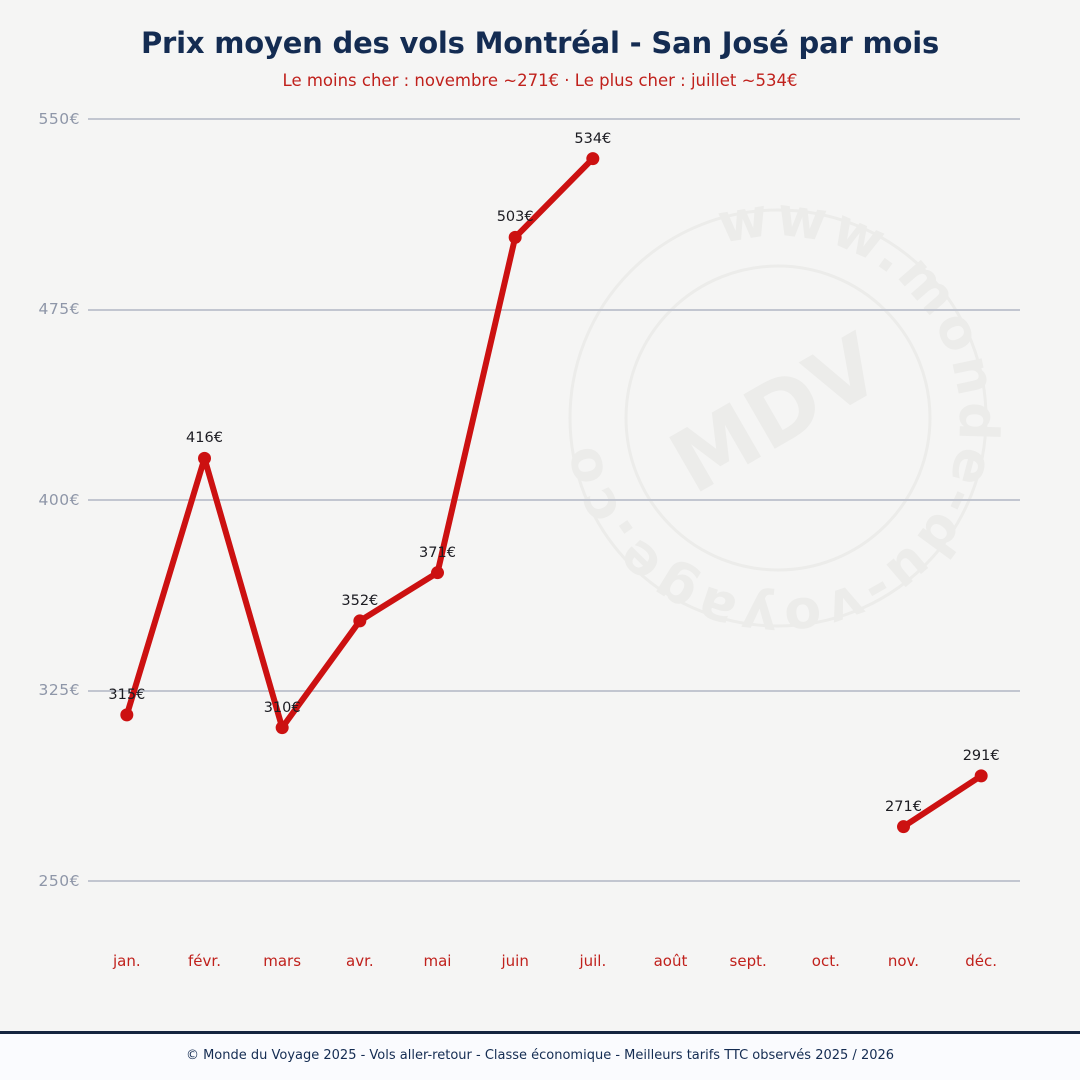 The height and width of the screenshot is (1080, 1080). What do you see at coordinates (282, 961) in the screenshot?
I see `x-tick-label: mars` at bounding box center [282, 961].